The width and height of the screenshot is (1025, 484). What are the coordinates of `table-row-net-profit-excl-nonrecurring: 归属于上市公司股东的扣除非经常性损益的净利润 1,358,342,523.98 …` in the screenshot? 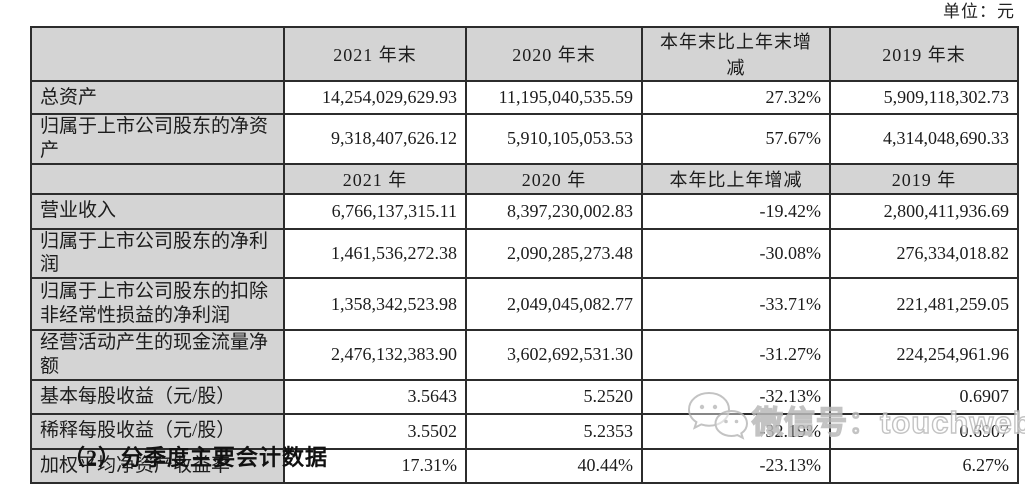 It's located at (524, 304).